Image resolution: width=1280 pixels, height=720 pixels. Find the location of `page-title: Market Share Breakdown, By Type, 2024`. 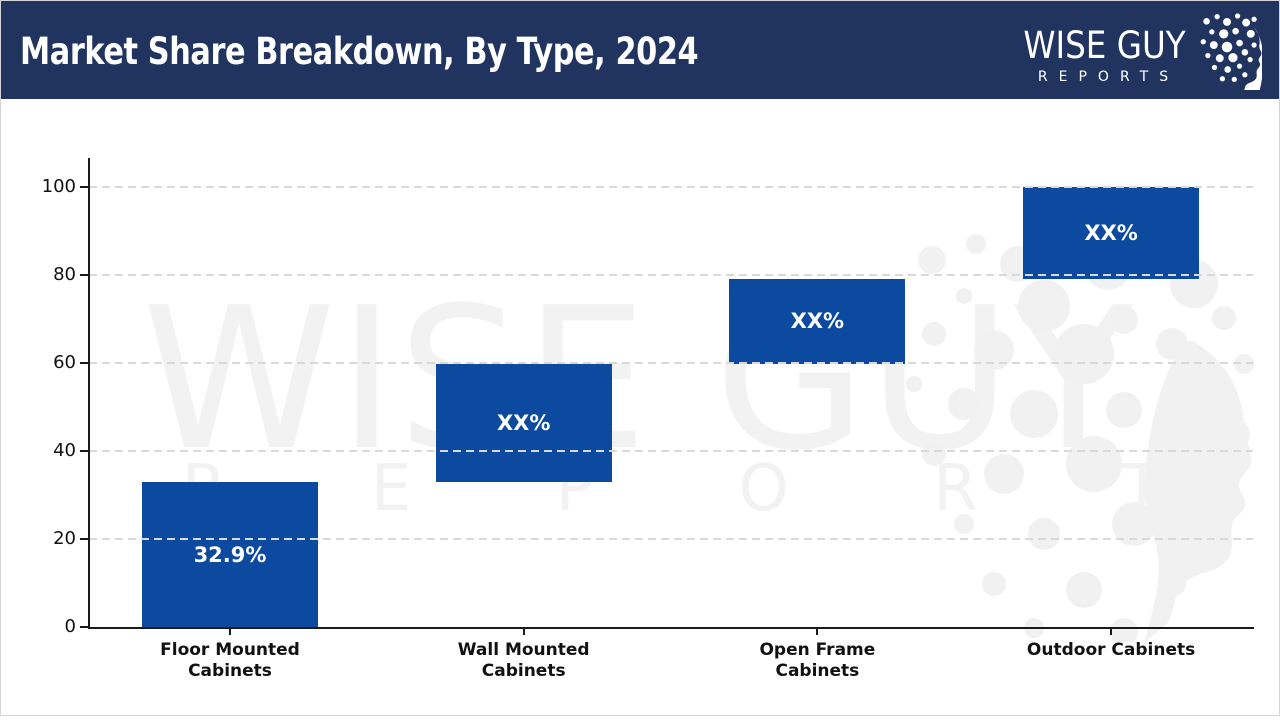

page-title: Market Share Breakdown, By Type, 2024 is located at coordinates (359, 51).